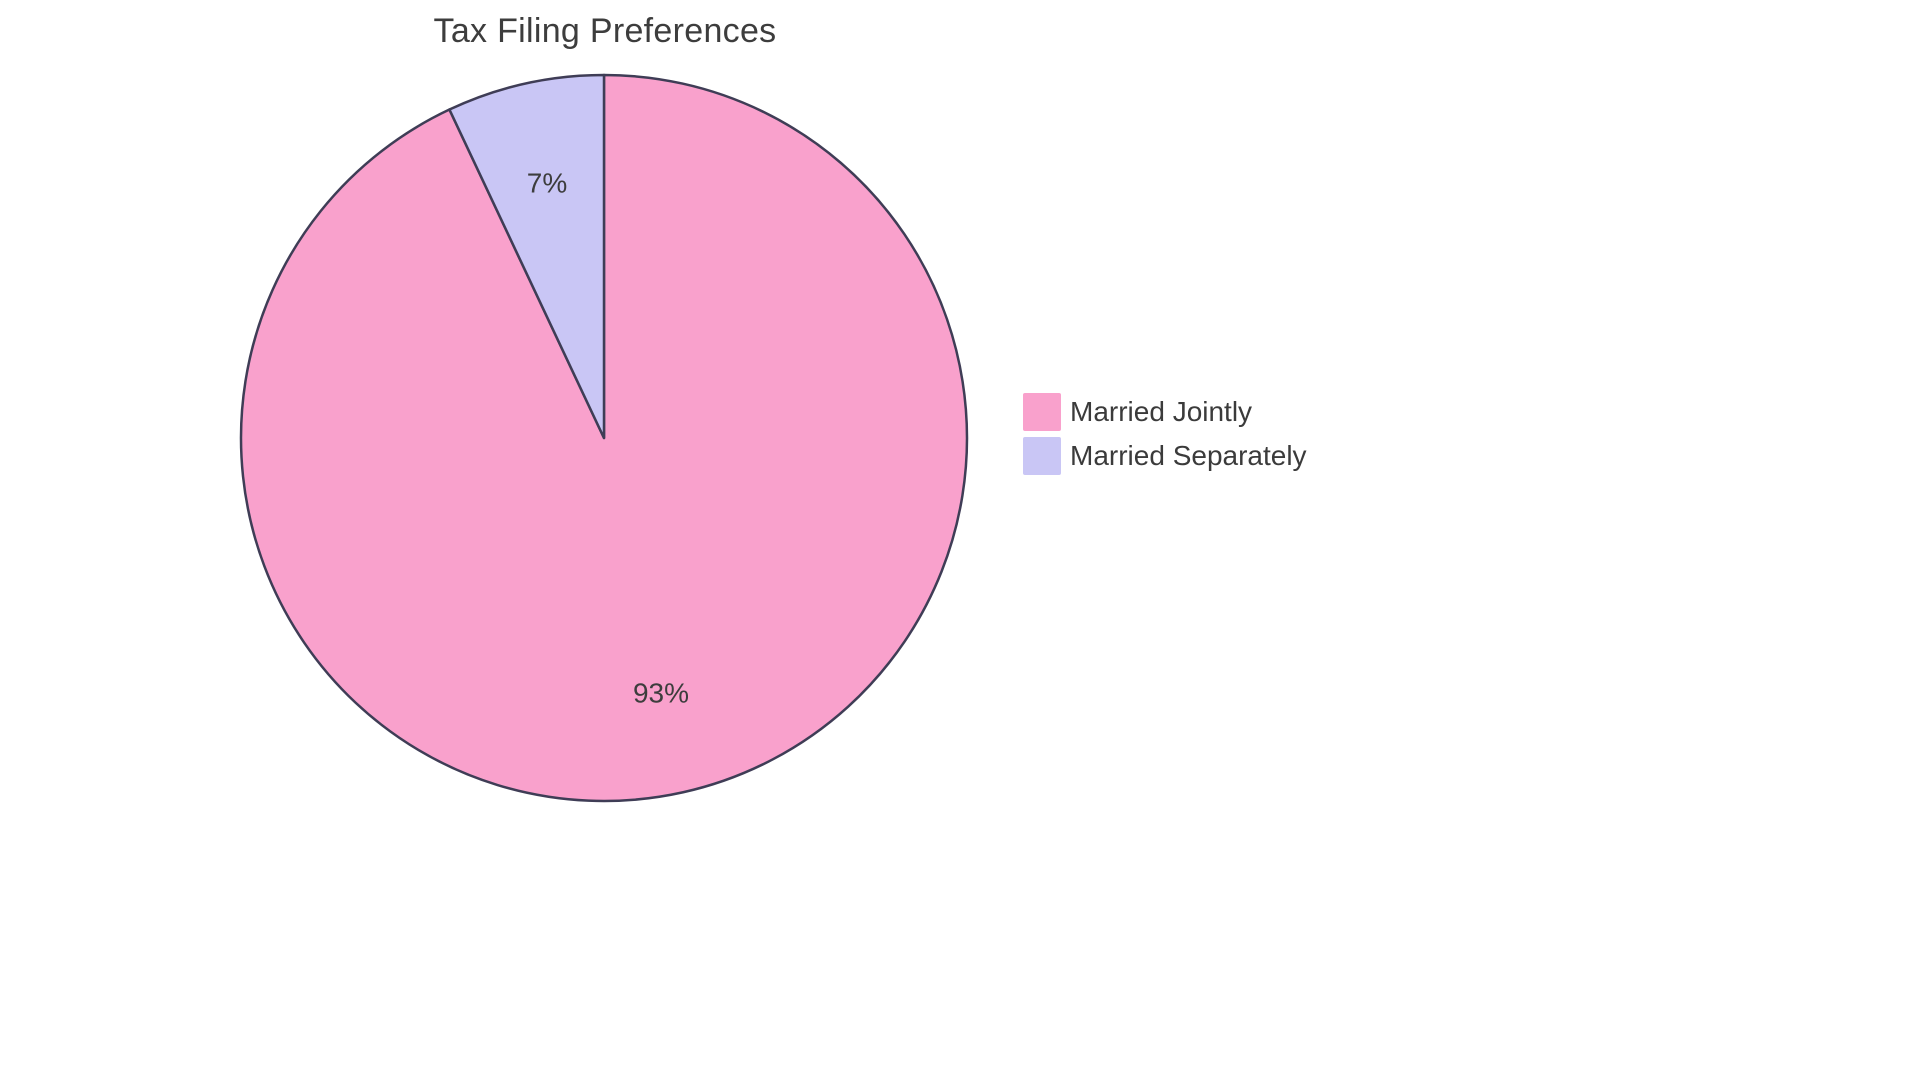 The height and width of the screenshot is (1083, 1920). What do you see at coordinates (1188, 455) in the screenshot?
I see `legend-label-married-separately: Married Separately` at bounding box center [1188, 455].